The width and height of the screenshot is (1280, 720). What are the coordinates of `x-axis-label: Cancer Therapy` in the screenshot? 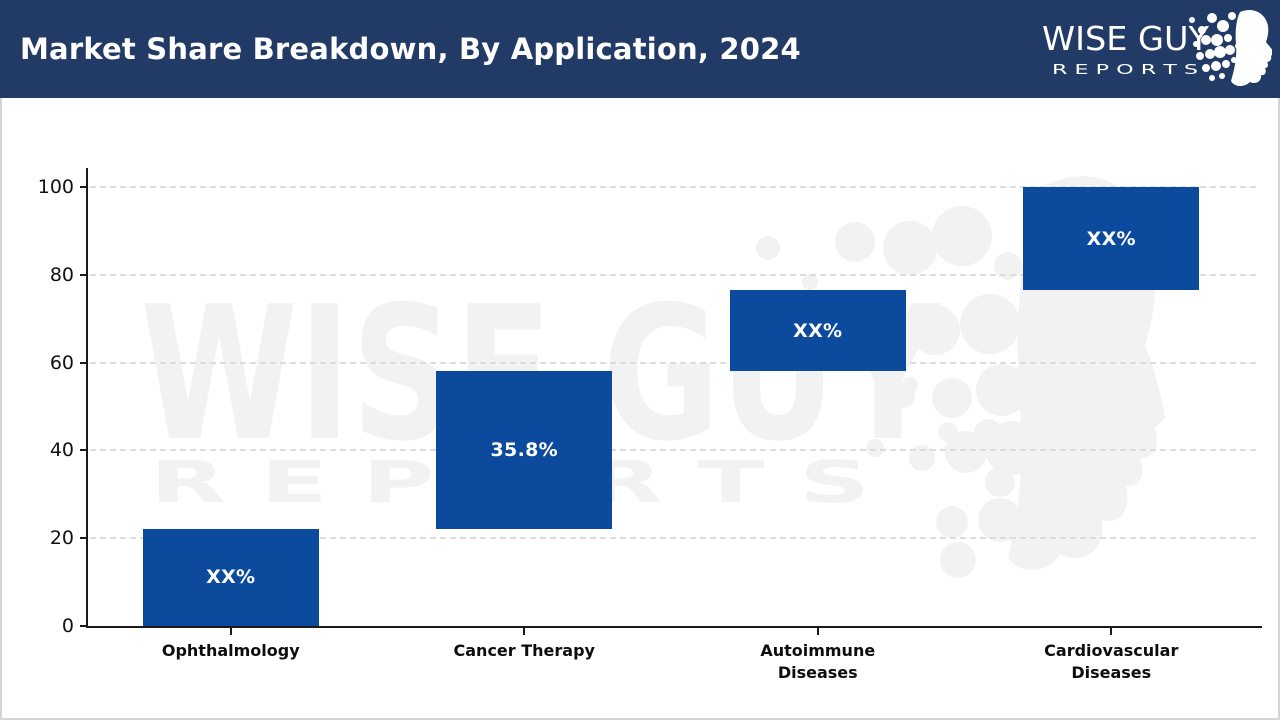 It's located at (524, 650).